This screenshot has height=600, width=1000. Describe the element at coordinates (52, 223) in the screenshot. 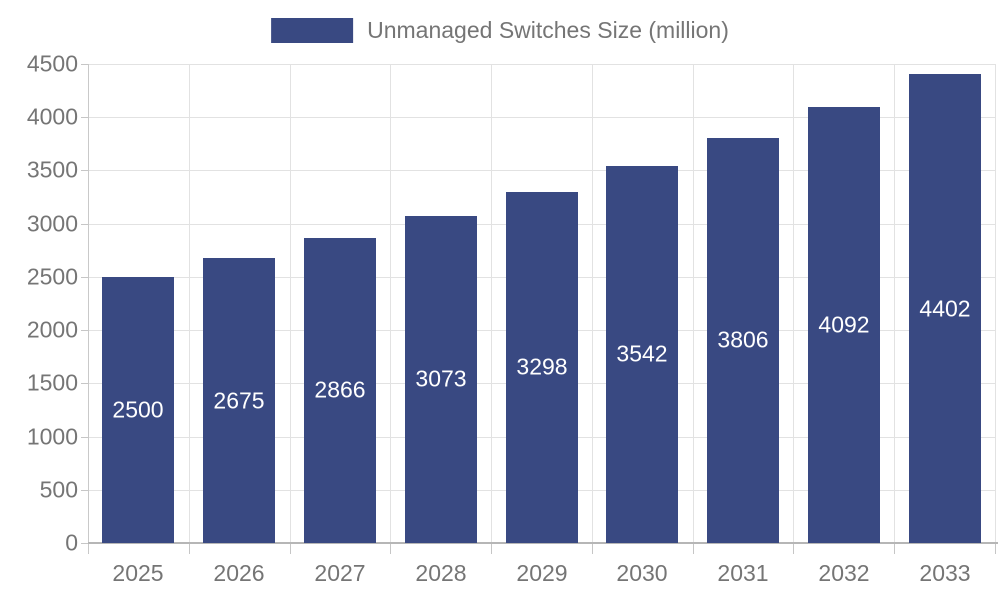

I see `y-tick-label: 3000` at that location.